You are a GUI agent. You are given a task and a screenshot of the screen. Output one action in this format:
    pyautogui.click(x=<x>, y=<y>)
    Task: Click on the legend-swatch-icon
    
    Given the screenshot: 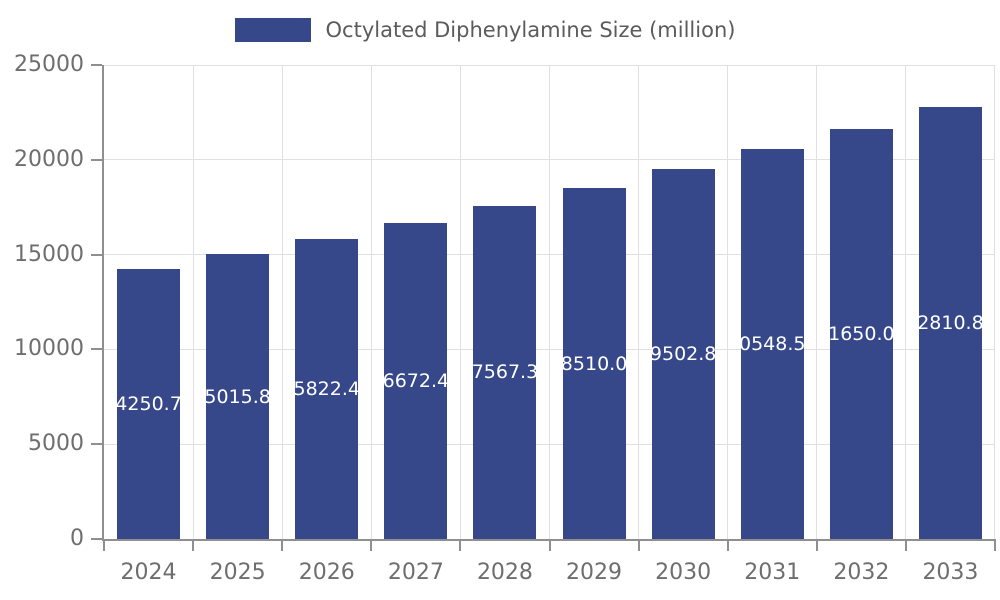 What is the action you would take?
    pyautogui.click(x=272, y=30)
    